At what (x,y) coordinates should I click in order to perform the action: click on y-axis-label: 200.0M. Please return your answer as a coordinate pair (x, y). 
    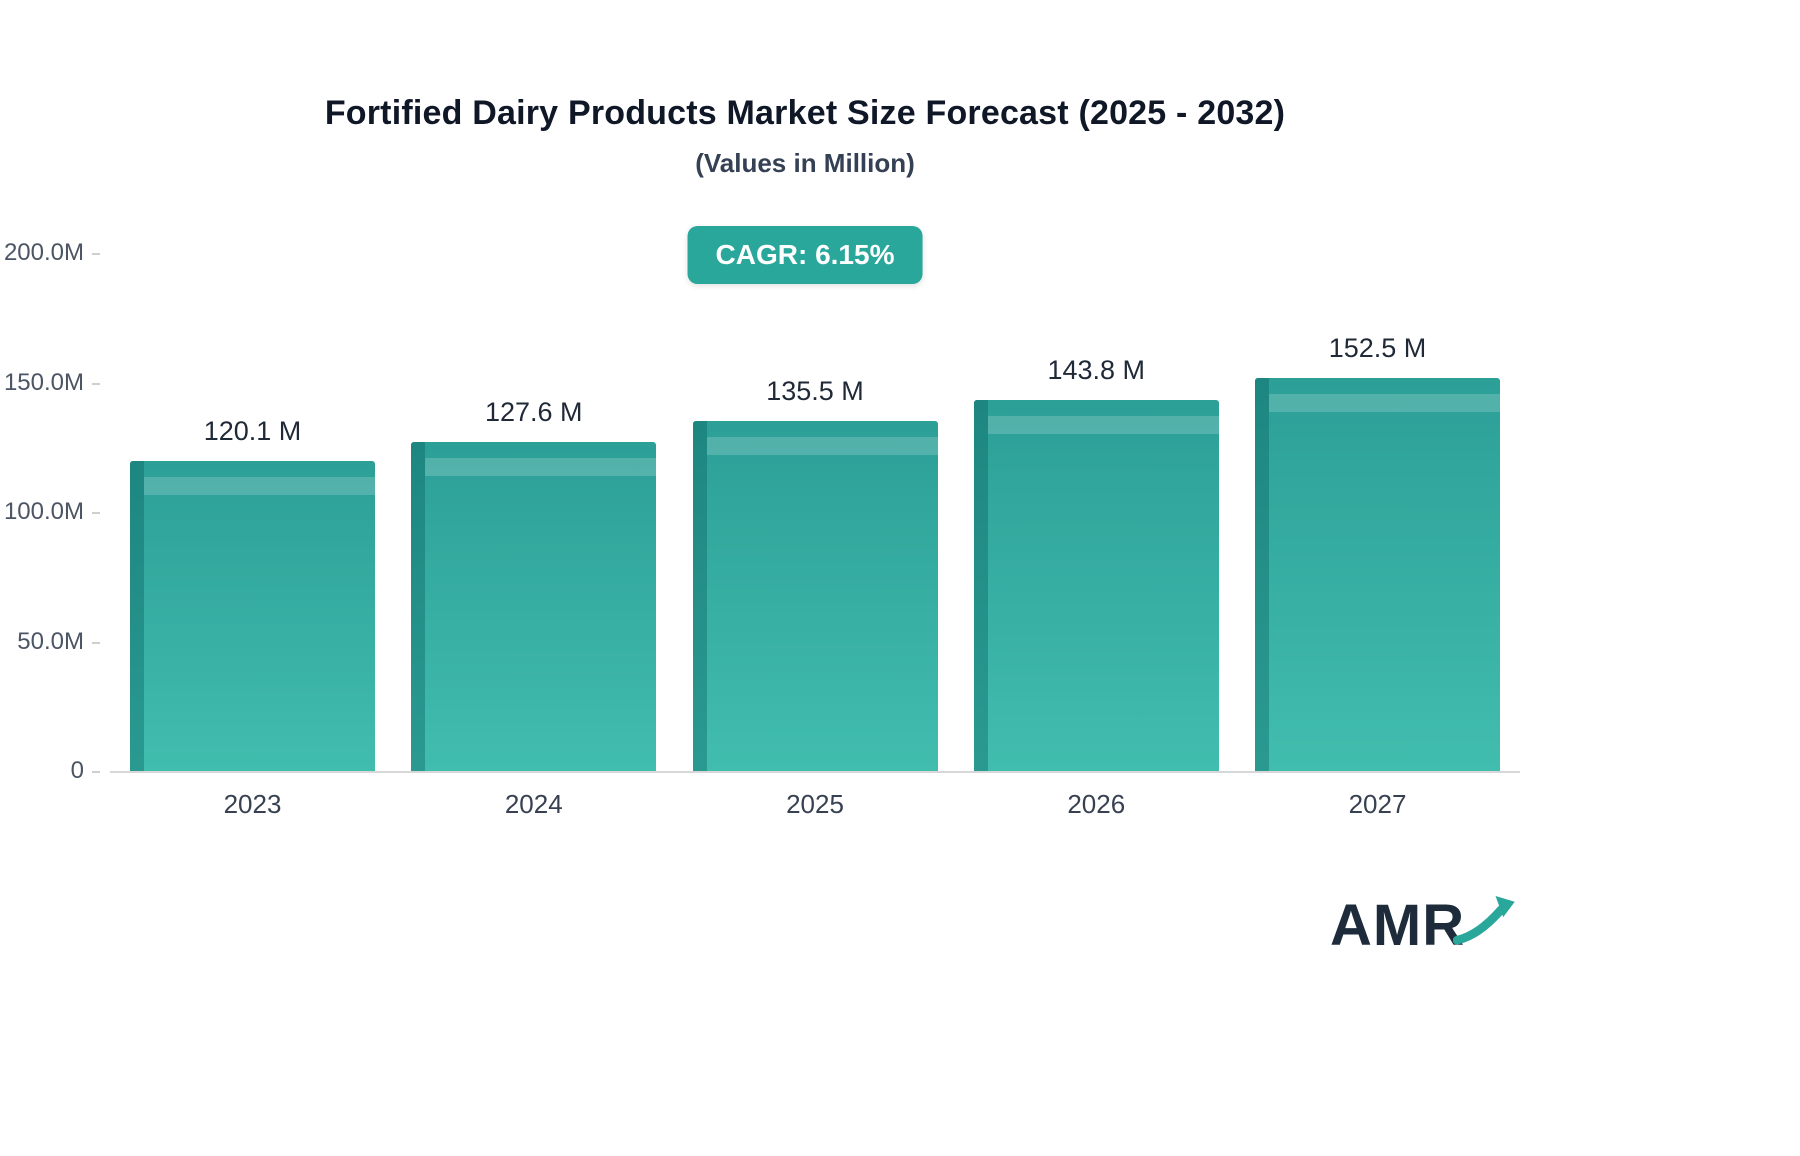
    Looking at the image, I should click on (52, 252).